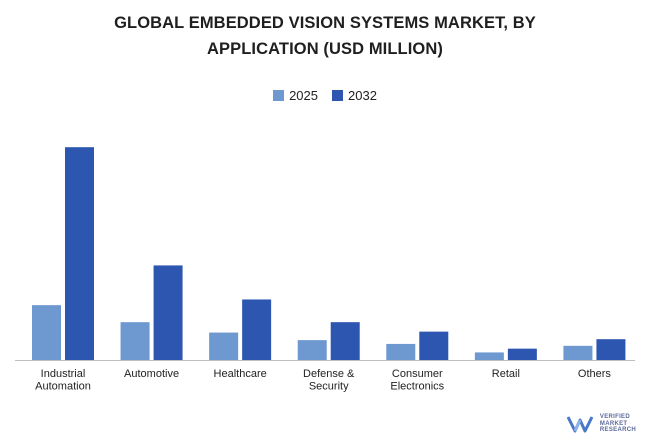  I want to click on vmr-logo-text: VERIFIED MARKET RESEARCH, so click(618, 424).